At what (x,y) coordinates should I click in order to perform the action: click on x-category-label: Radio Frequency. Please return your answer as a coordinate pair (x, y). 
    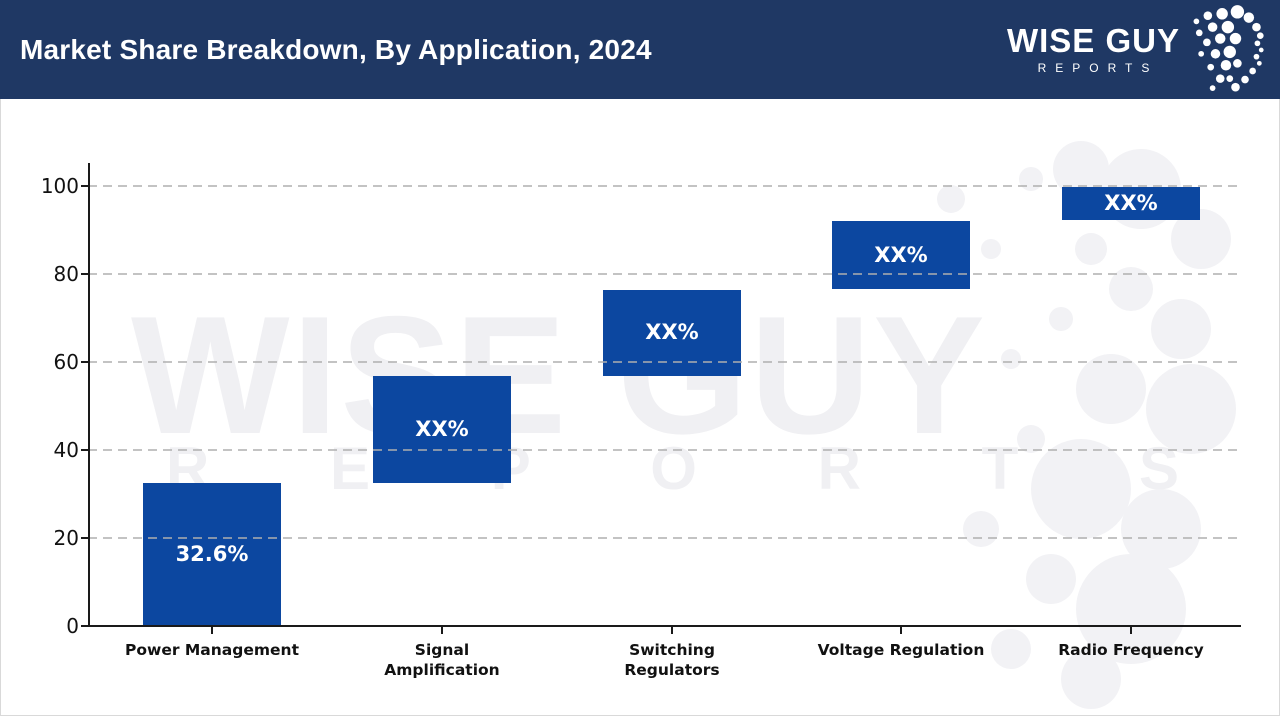
    Looking at the image, I should click on (1131, 650).